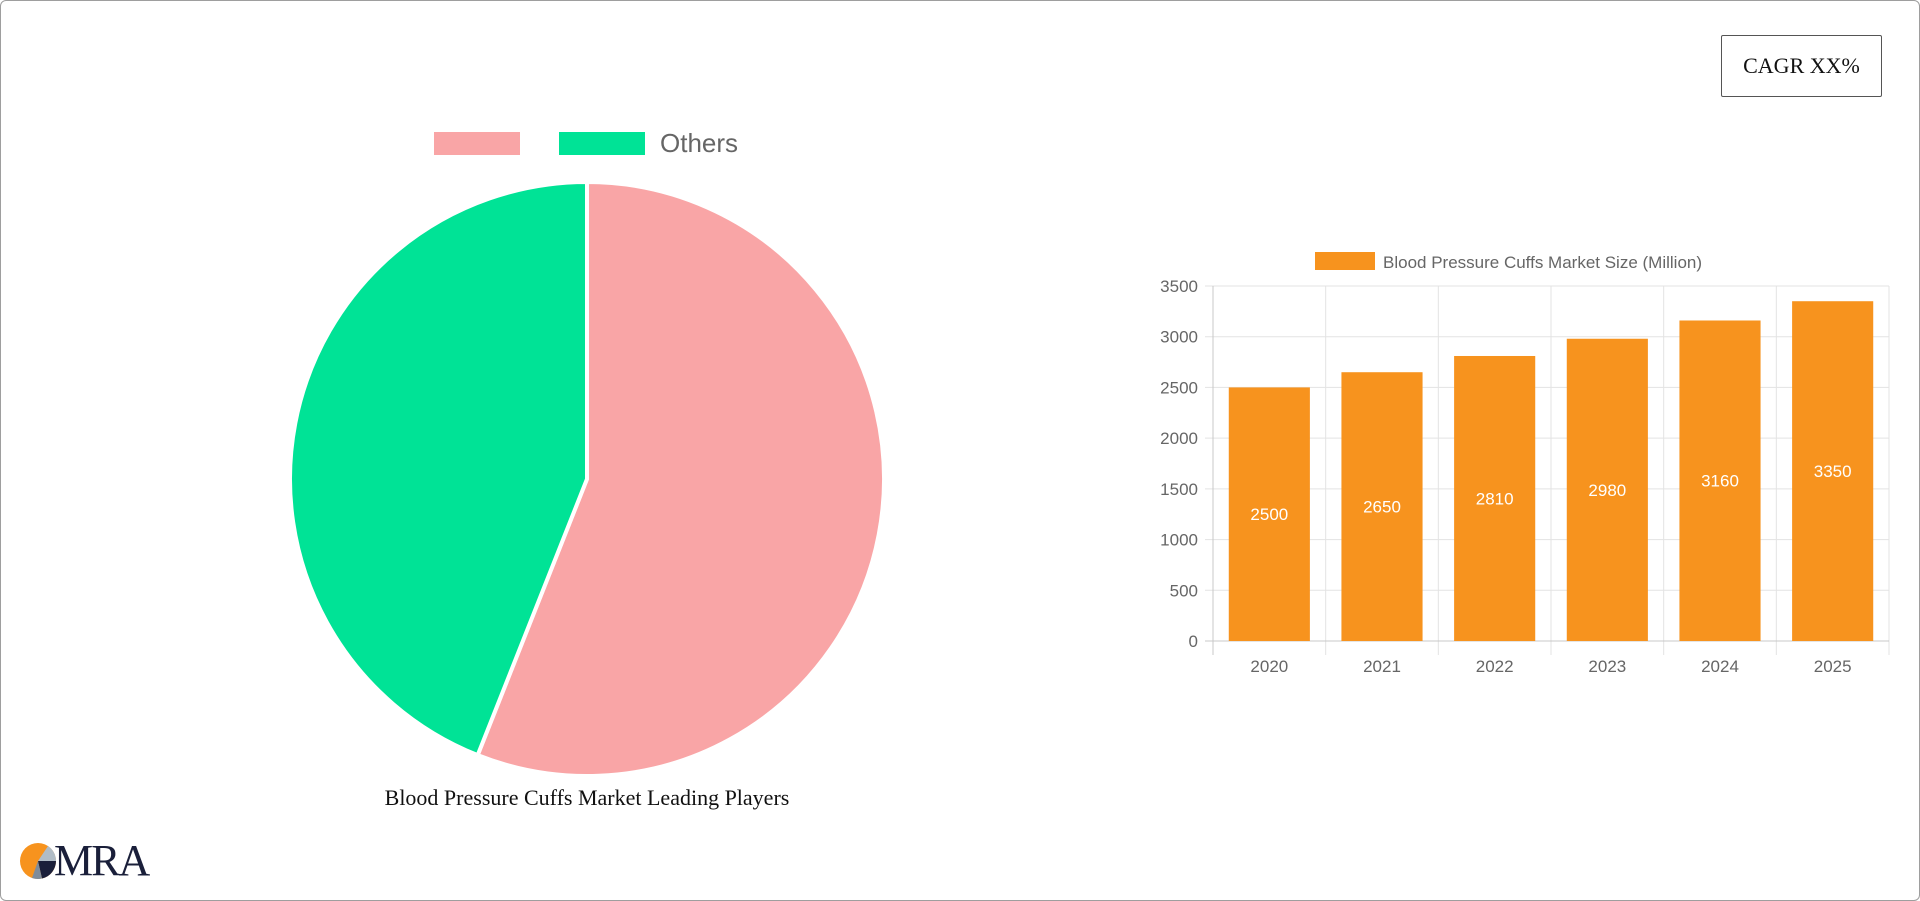 The height and width of the screenshot is (901, 1920). I want to click on pie-legend-label-1: Others, so click(699, 143).